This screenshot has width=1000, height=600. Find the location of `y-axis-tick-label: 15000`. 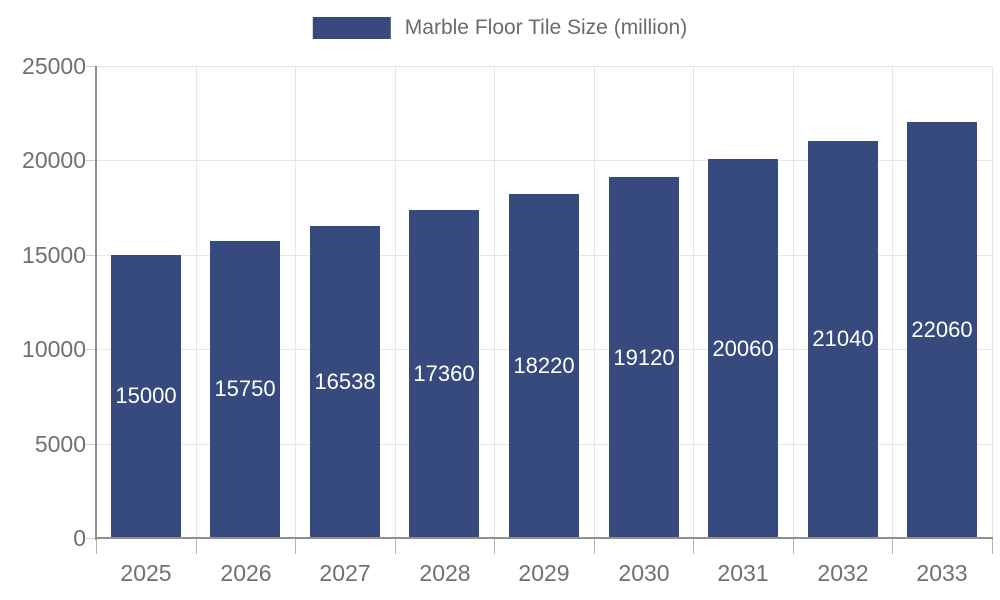

y-axis-tick-label: 15000 is located at coordinates (54, 255).